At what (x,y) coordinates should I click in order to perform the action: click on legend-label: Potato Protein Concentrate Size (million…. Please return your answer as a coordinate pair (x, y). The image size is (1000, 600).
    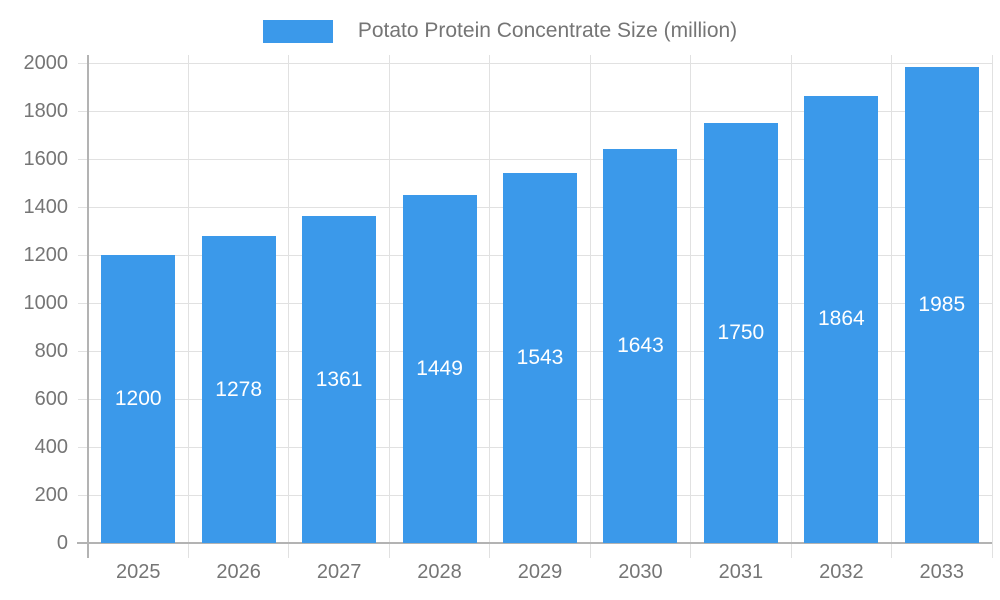
    Looking at the image, I should click on (547, 30).